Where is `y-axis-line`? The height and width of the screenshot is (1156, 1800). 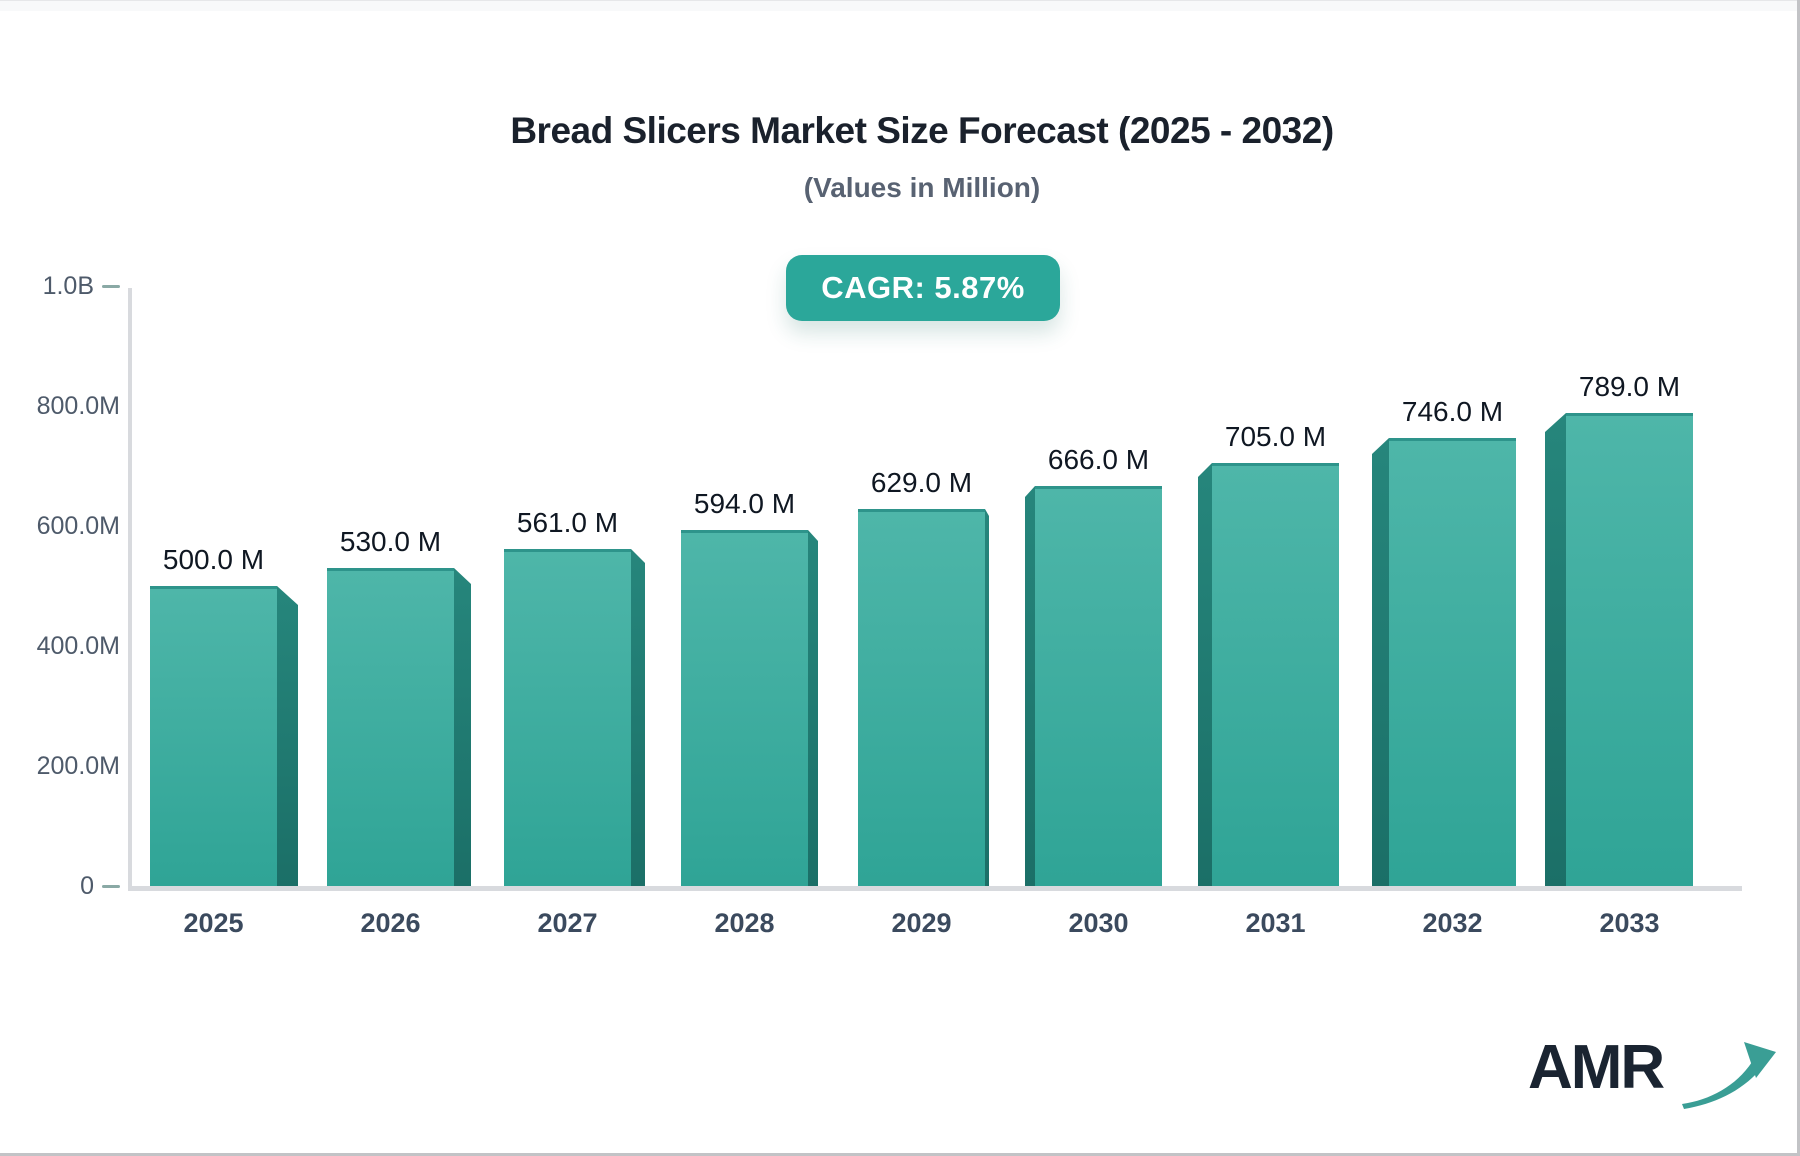
y-axis-line is located at coordinates (130, 587).